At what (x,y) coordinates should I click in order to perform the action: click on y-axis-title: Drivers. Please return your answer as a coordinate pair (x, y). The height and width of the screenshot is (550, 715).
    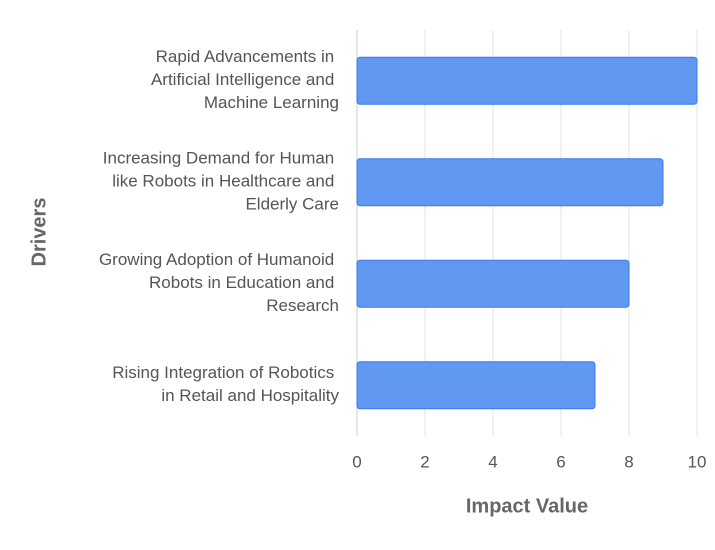
    Looking at the image, I should click on (39, 232).